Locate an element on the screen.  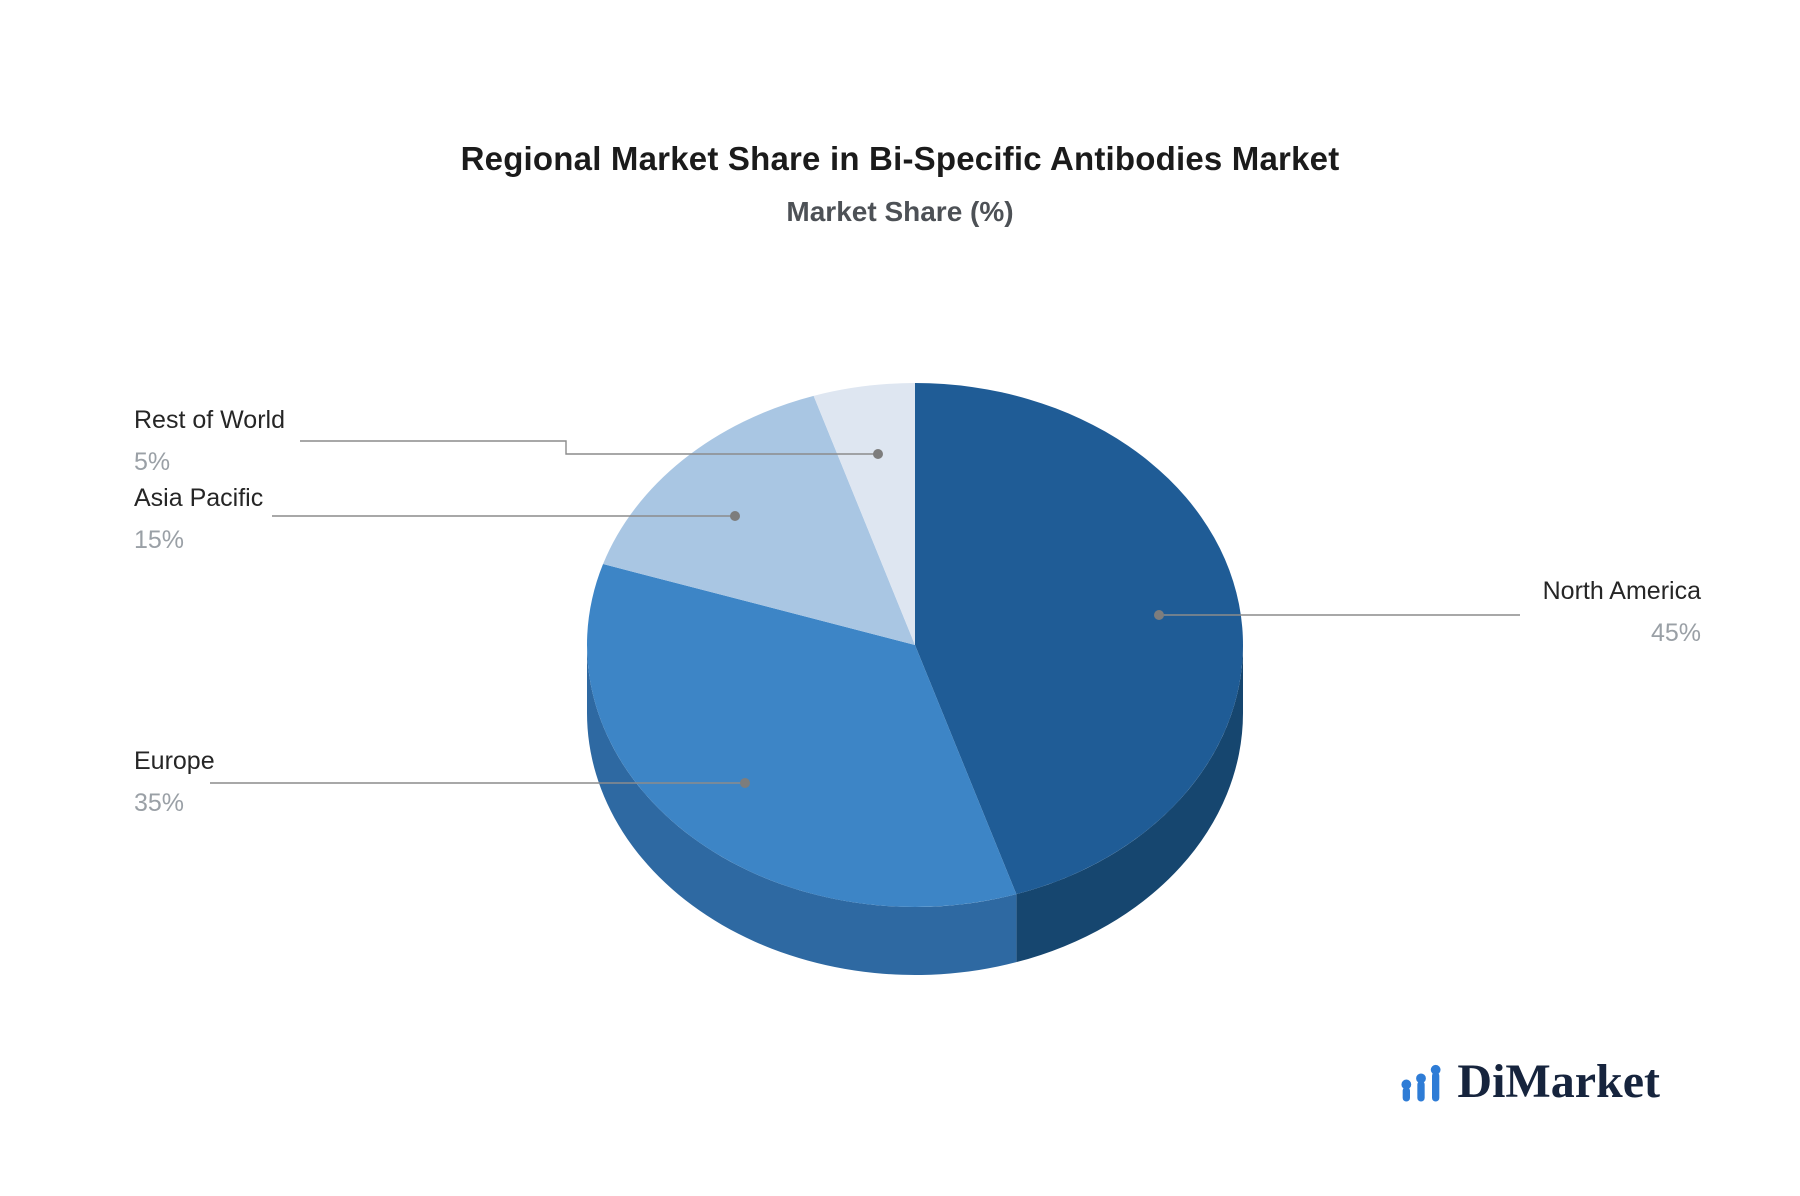
callout-value: 5% is located at coordinates (152, 462).